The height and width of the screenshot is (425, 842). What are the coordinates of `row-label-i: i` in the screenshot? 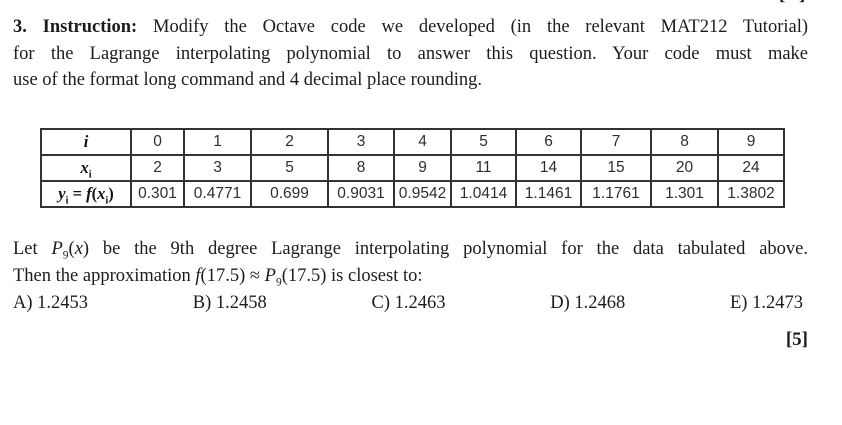 It's located at (86, 142).